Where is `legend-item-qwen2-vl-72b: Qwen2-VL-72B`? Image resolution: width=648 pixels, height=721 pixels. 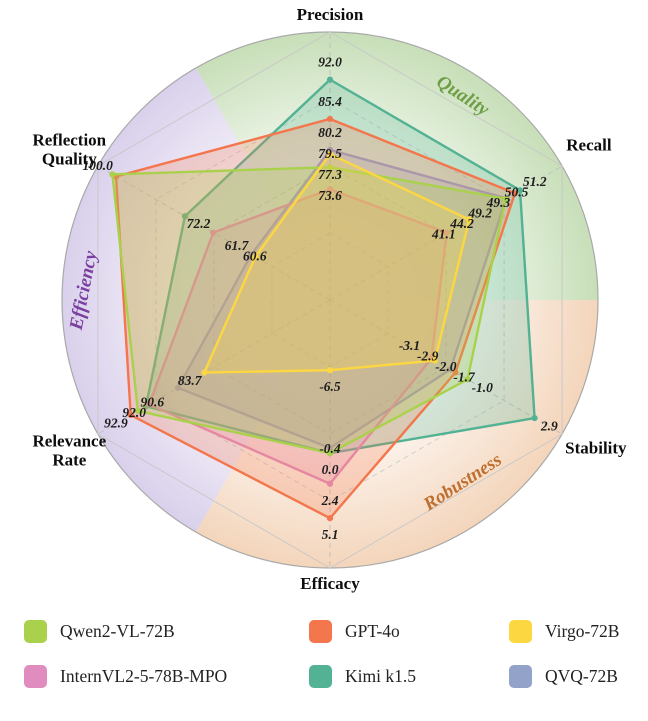 legend-item-qwen2-vl-72b: Qwen2-VL-72B is located at coordinates (166, 631).